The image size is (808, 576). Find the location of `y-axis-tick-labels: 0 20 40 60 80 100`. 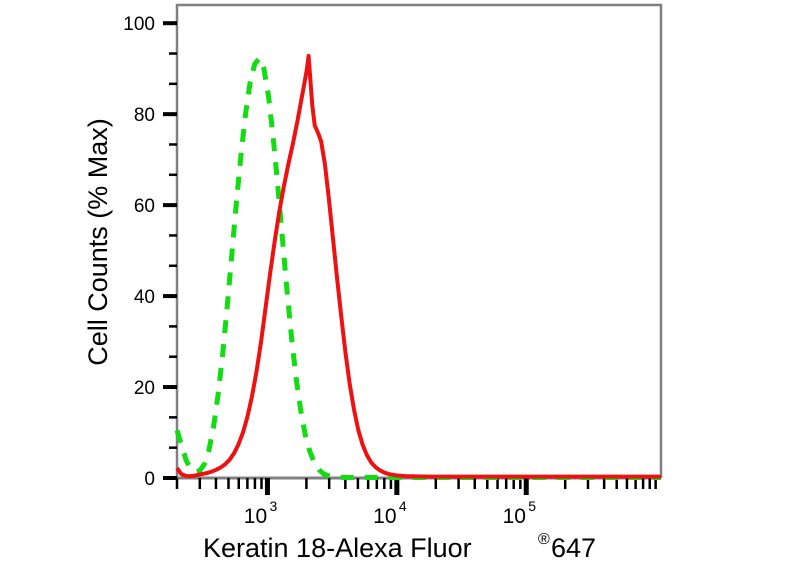

y-axis-tick-labels: 0 20 40 60 80 100 is located at coordinates (139, 252).